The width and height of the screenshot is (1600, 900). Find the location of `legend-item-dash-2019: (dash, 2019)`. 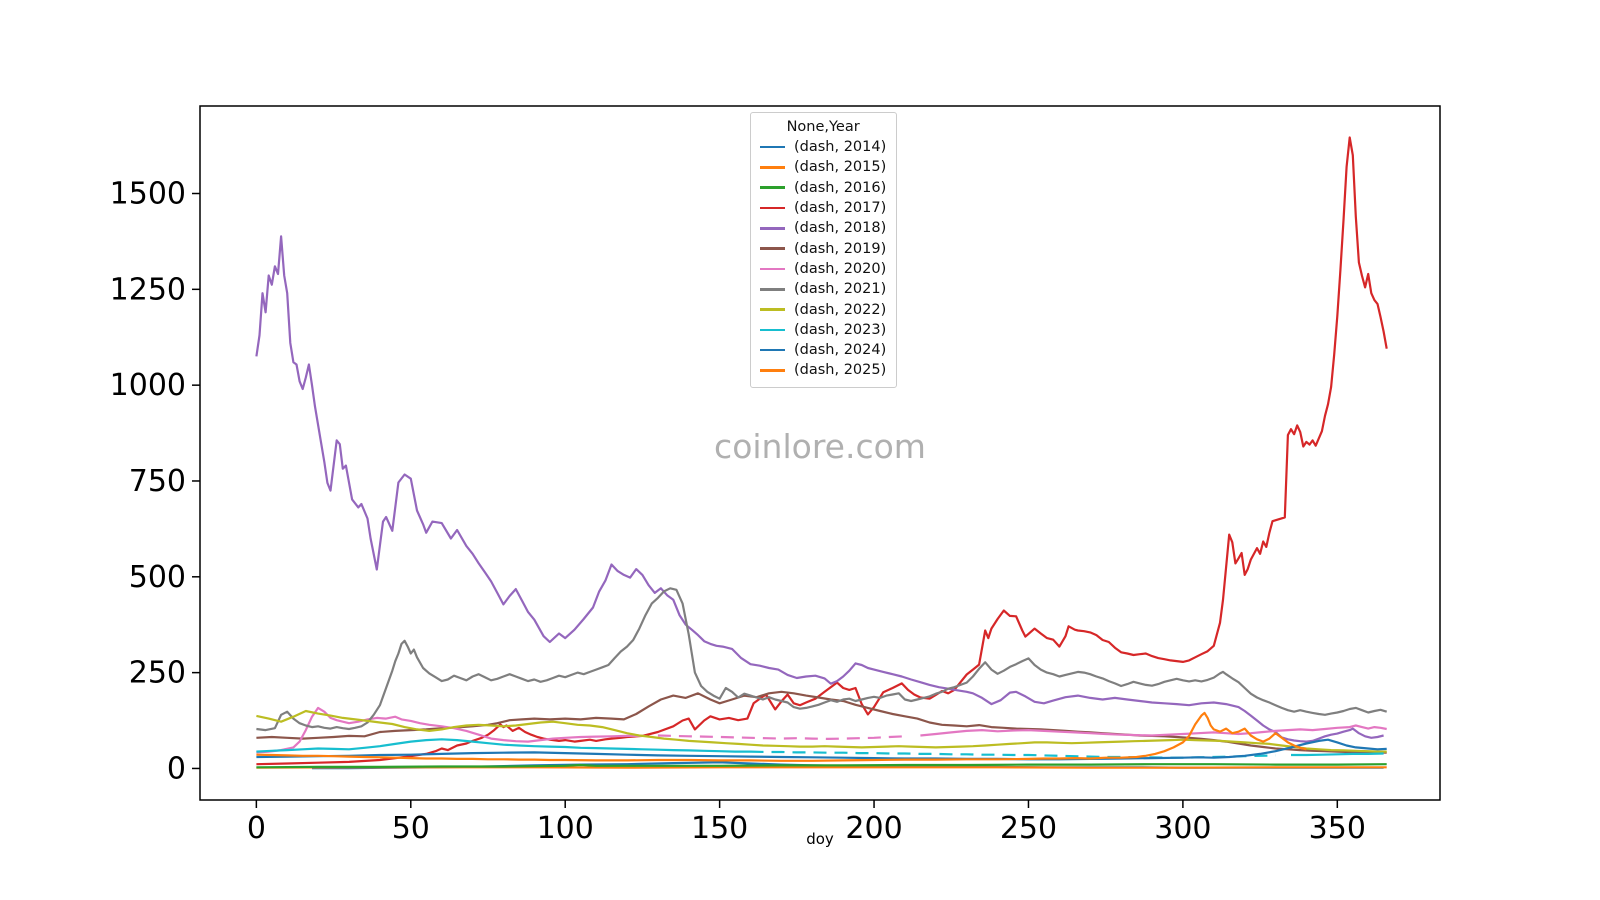

legend-item-dash-2019: (dash, 2019) is located at coordinates (823, 248).